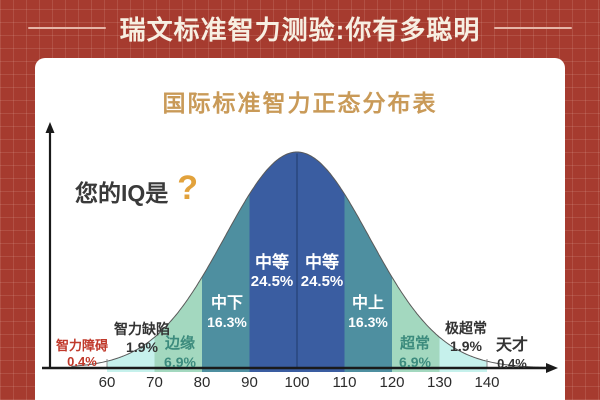 This screenshot has width=600, height=400. Describe the element at coordinates (533, 28) in the screenshot. I see `header-decor-line-right` at that location.